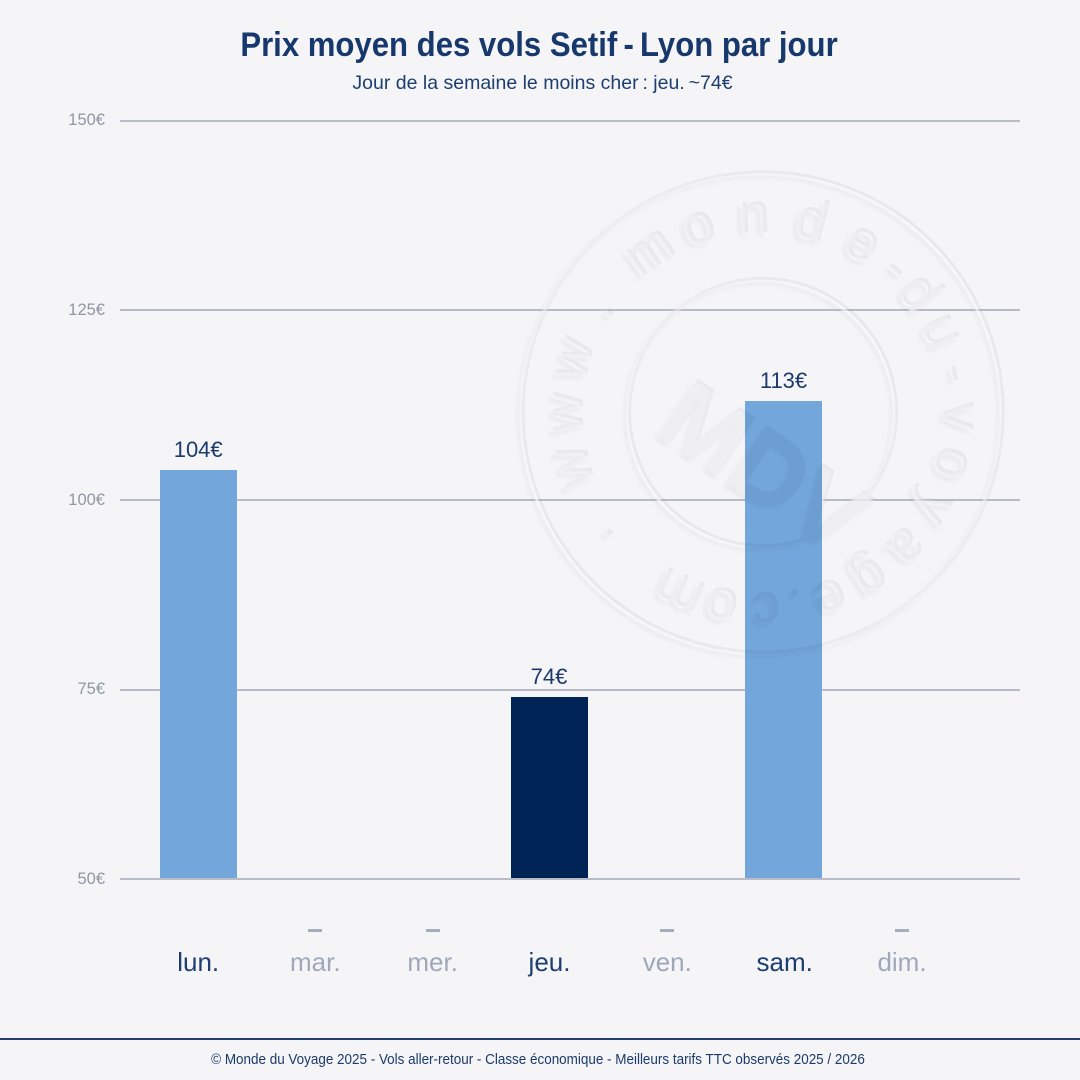  I want to click on svg-text: o, so click(698, 223).